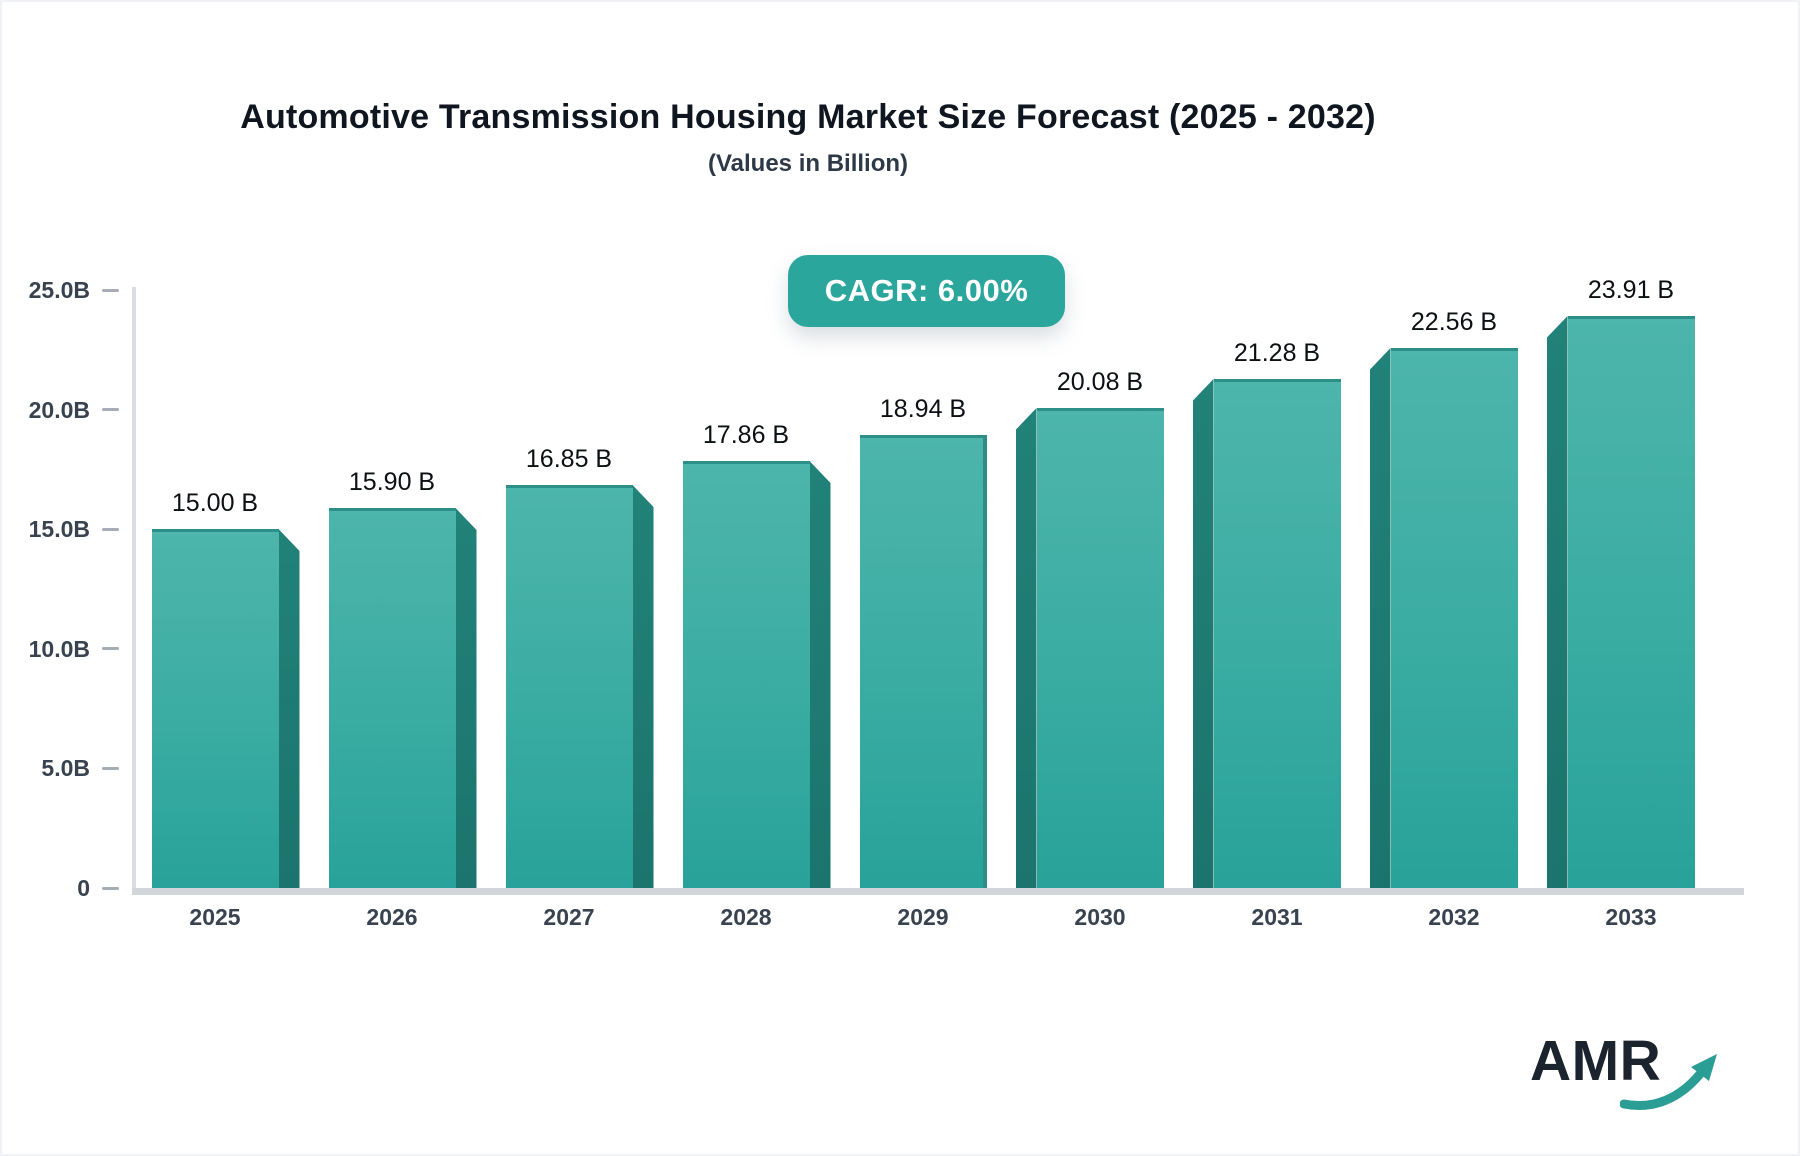 The image size is (1800, 1156). I want to click on y-axis-line, so click(134, 591).